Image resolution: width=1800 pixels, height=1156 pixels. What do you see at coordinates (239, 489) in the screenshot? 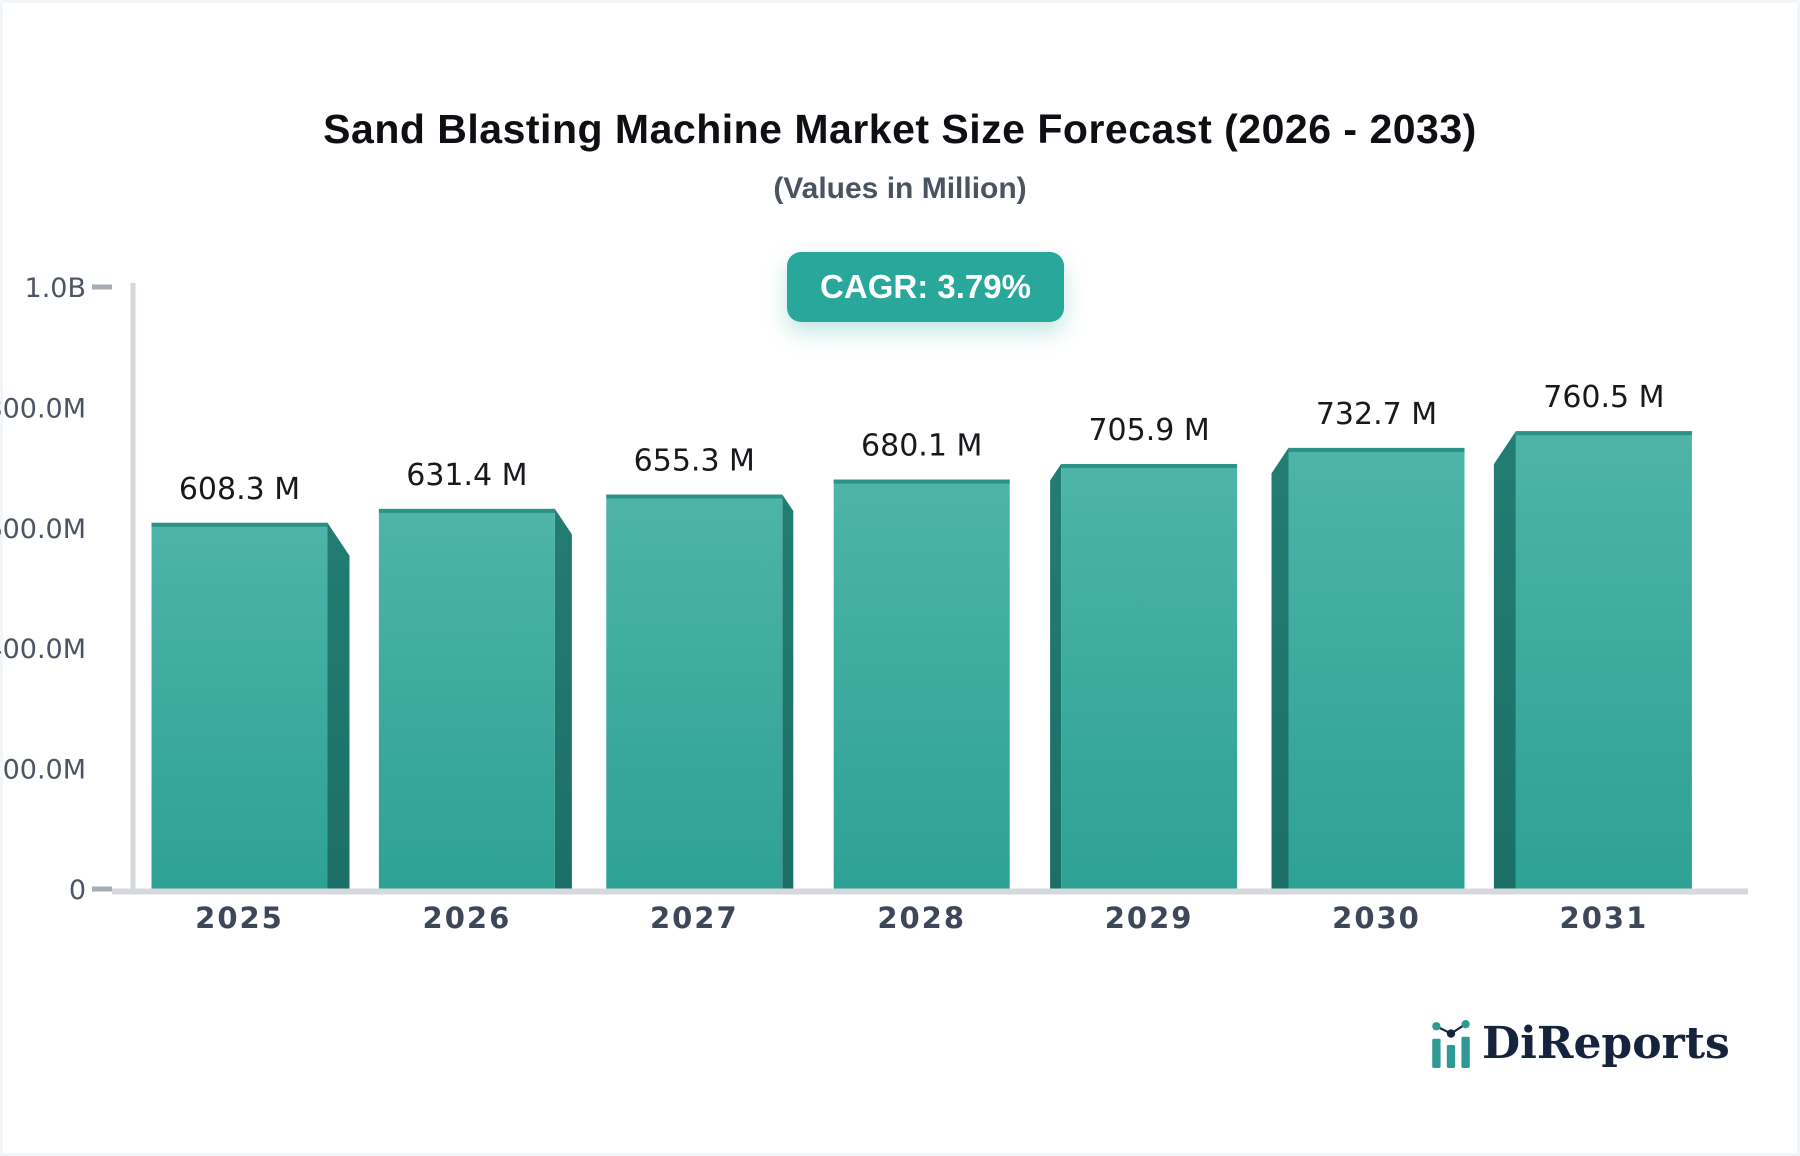
I see `bar-value-label: 608.3 M` at bounding box center [239, 489].